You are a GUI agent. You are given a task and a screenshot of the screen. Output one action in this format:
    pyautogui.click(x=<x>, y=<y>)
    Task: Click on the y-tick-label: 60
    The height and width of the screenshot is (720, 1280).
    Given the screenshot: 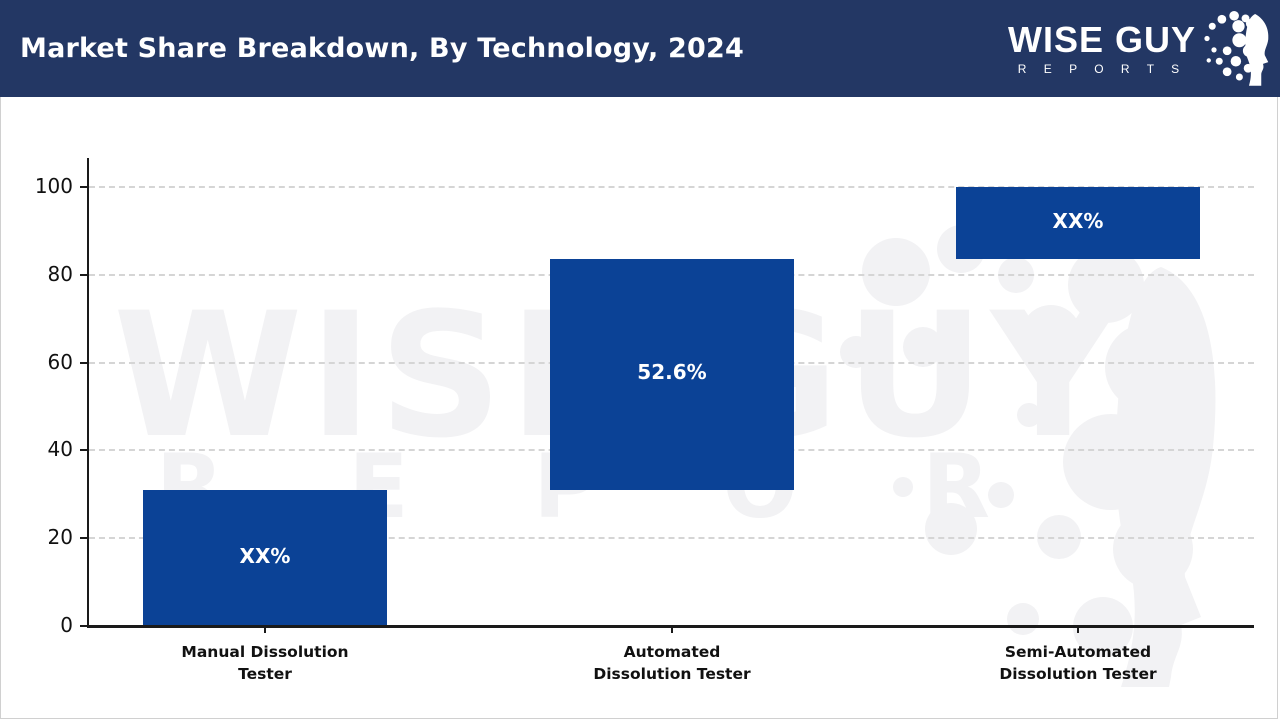 What is the action you would take?
    pyautogui.click(x=60, y=361)
    